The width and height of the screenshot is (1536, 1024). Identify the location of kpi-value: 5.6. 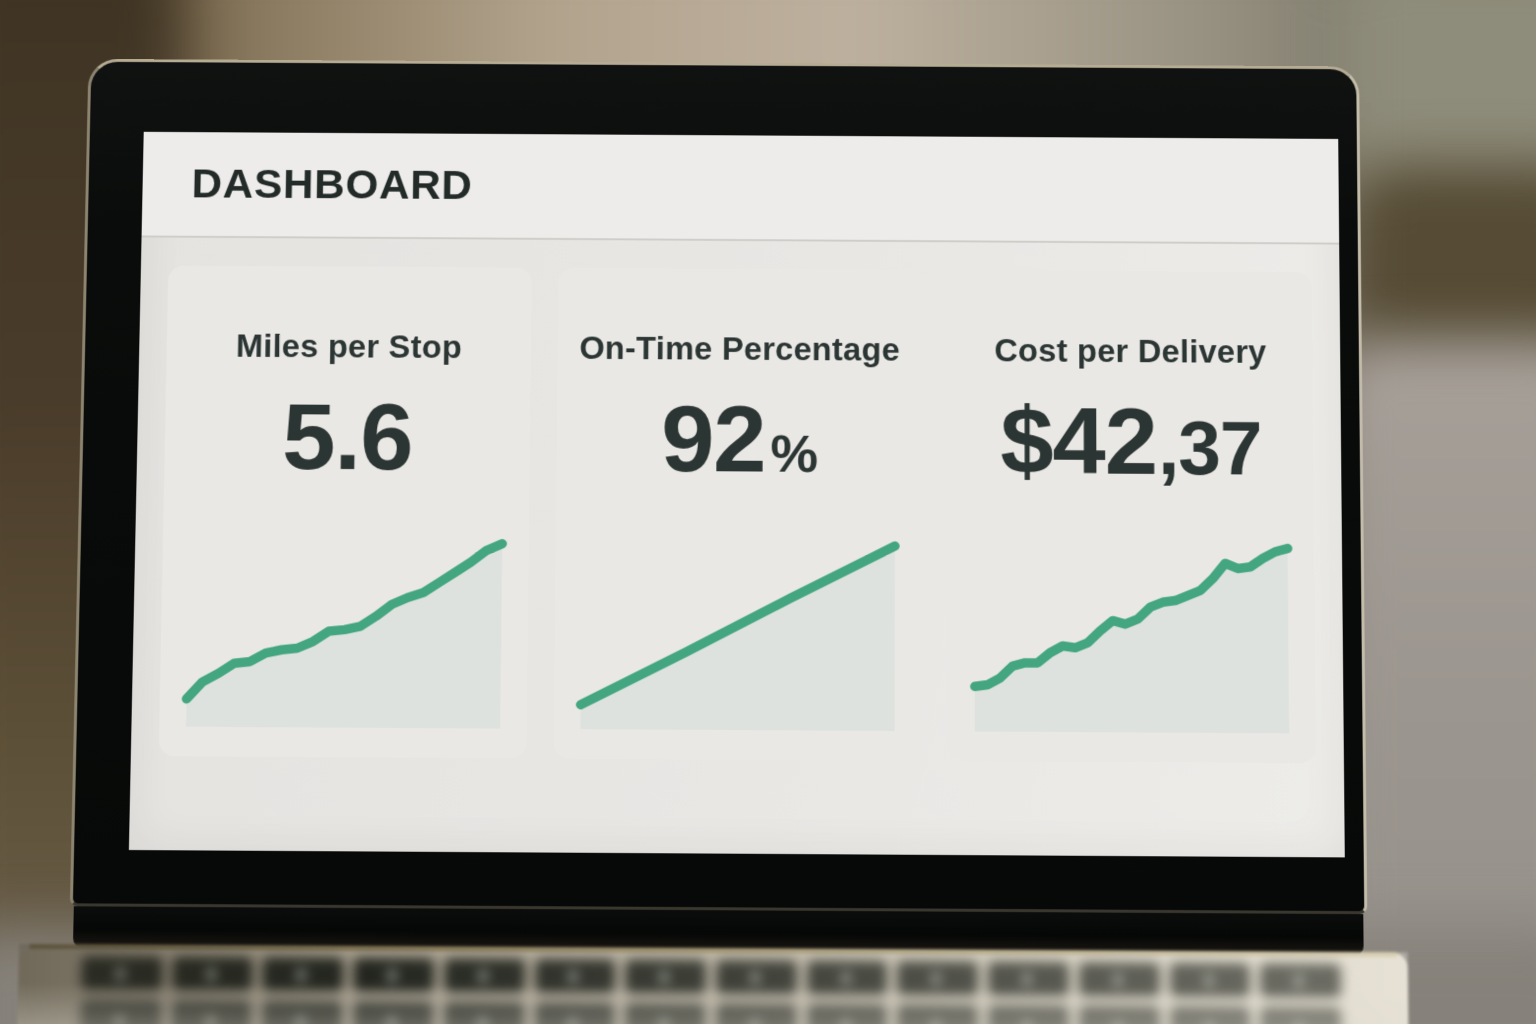
(348, 436).